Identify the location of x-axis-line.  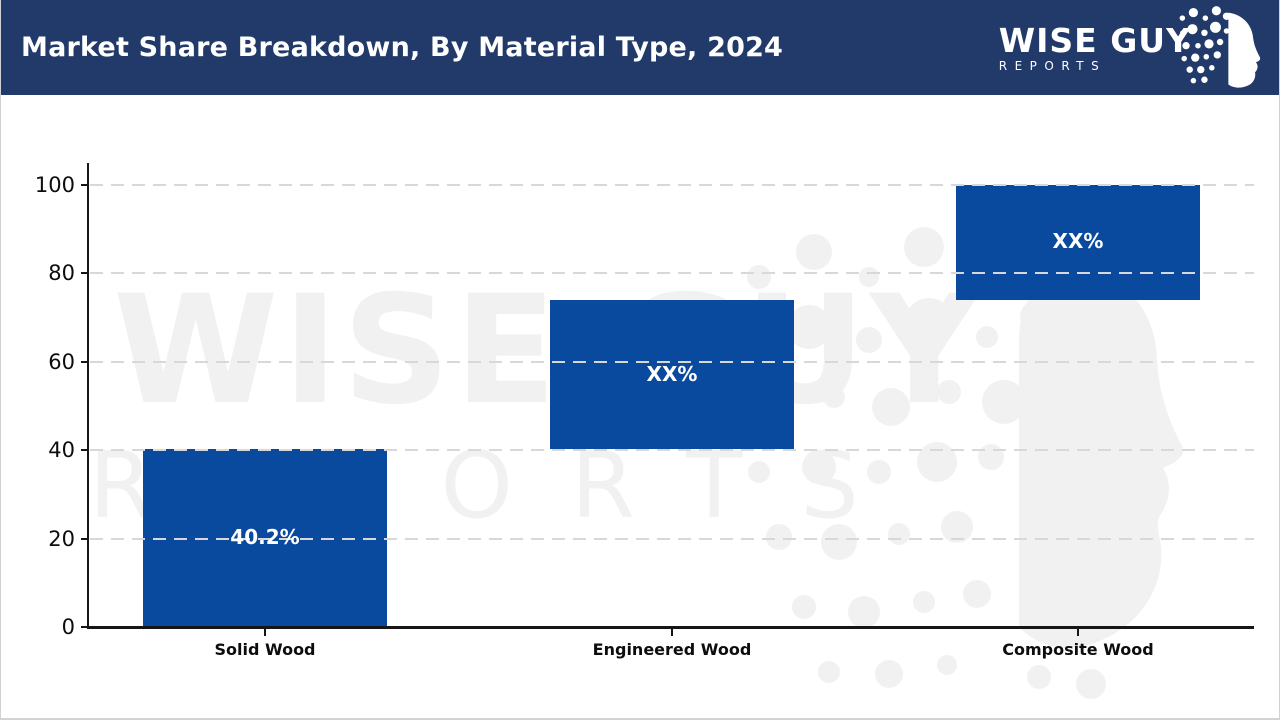
(670, 627).